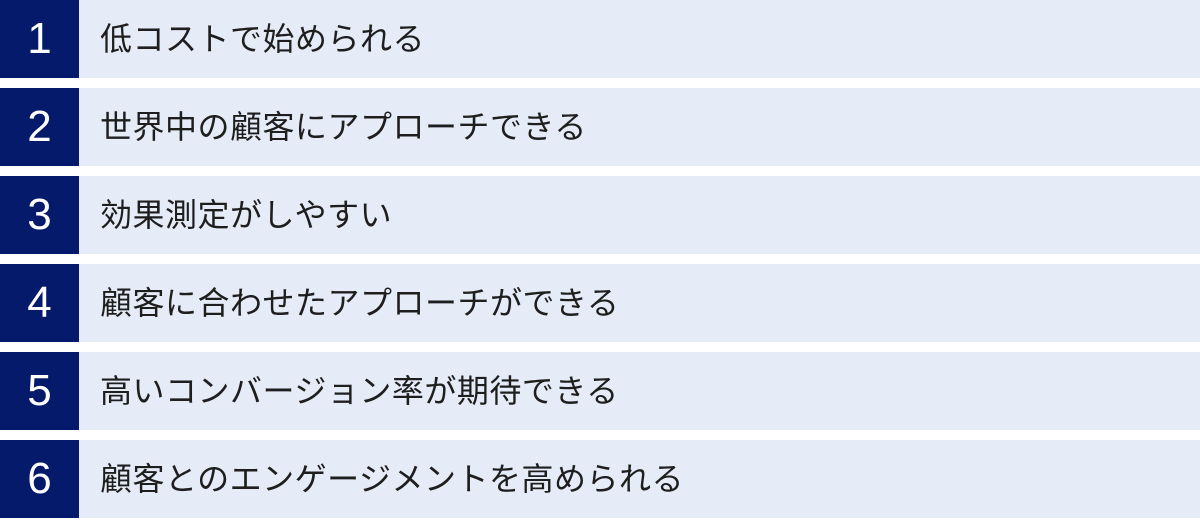  I want to click on item-label: 低コストで始められる, so click(263, 39).